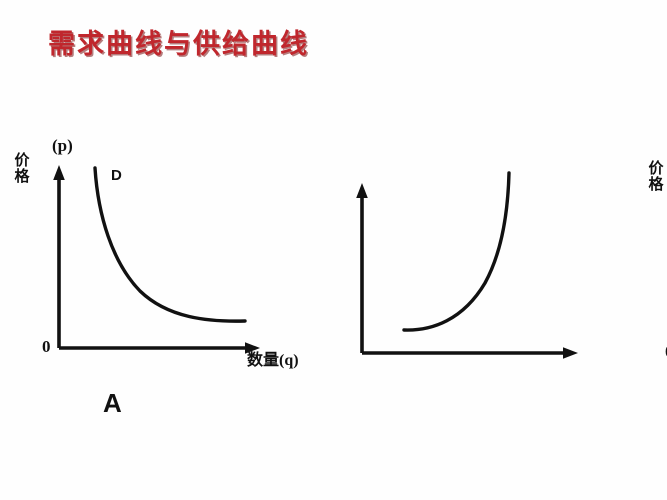 Image resolution: width=667 pixels, height=500 pixels. What do you see at coordinates (46, 346) in the screenshot?
I see `origin-label-a: 0` at bounding box center [46, 346].